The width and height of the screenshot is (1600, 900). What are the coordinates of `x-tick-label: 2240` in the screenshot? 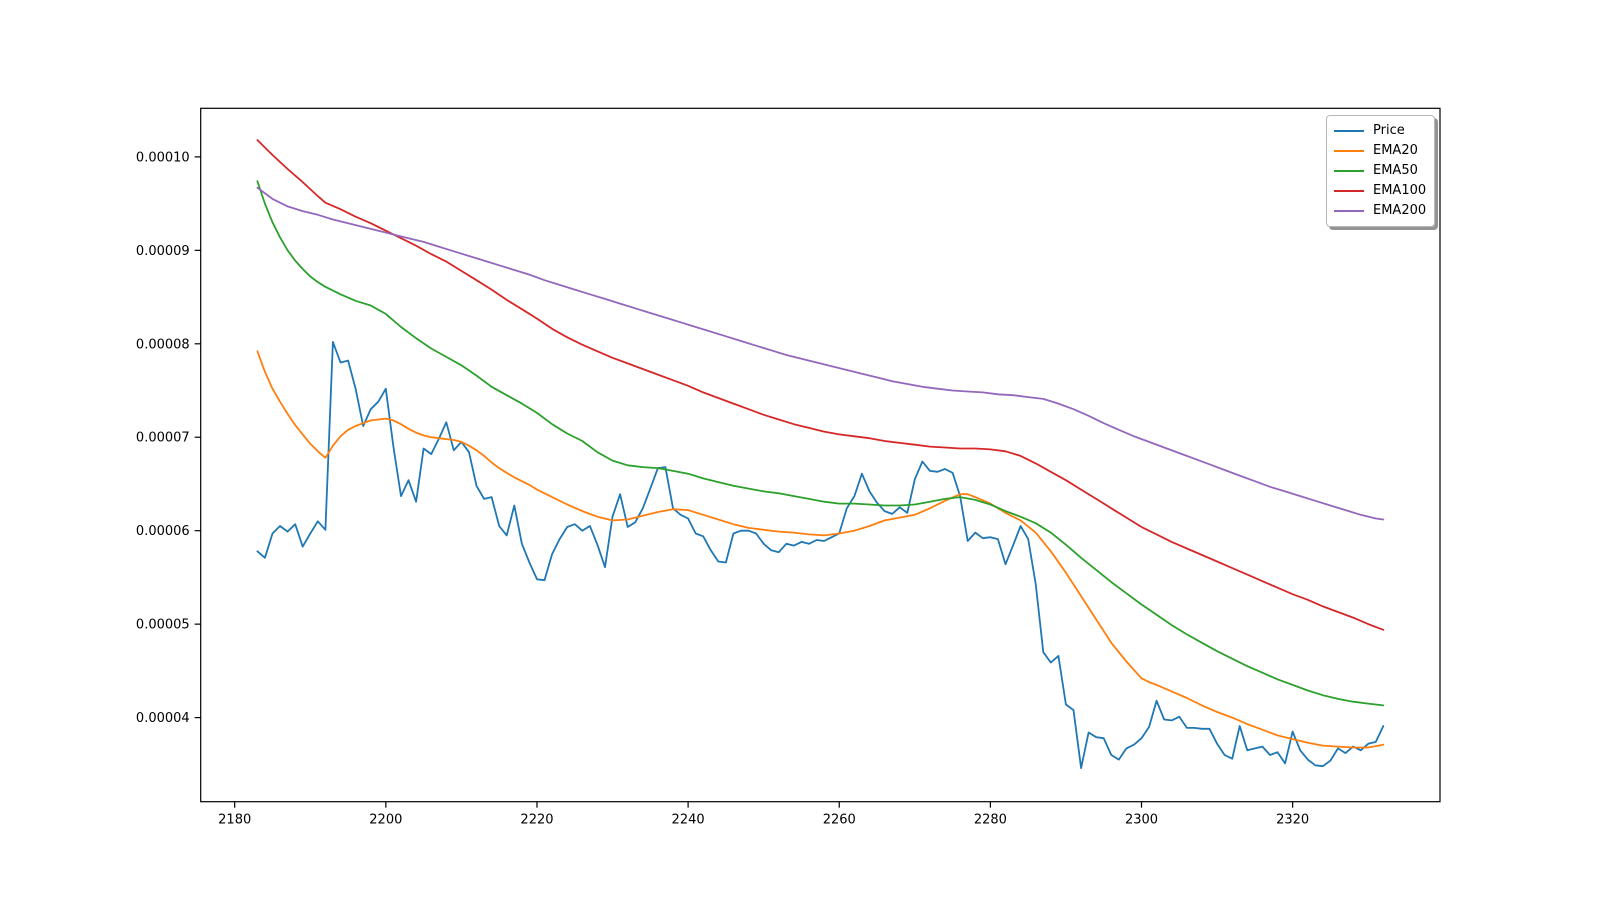 It's located at (688, 820).